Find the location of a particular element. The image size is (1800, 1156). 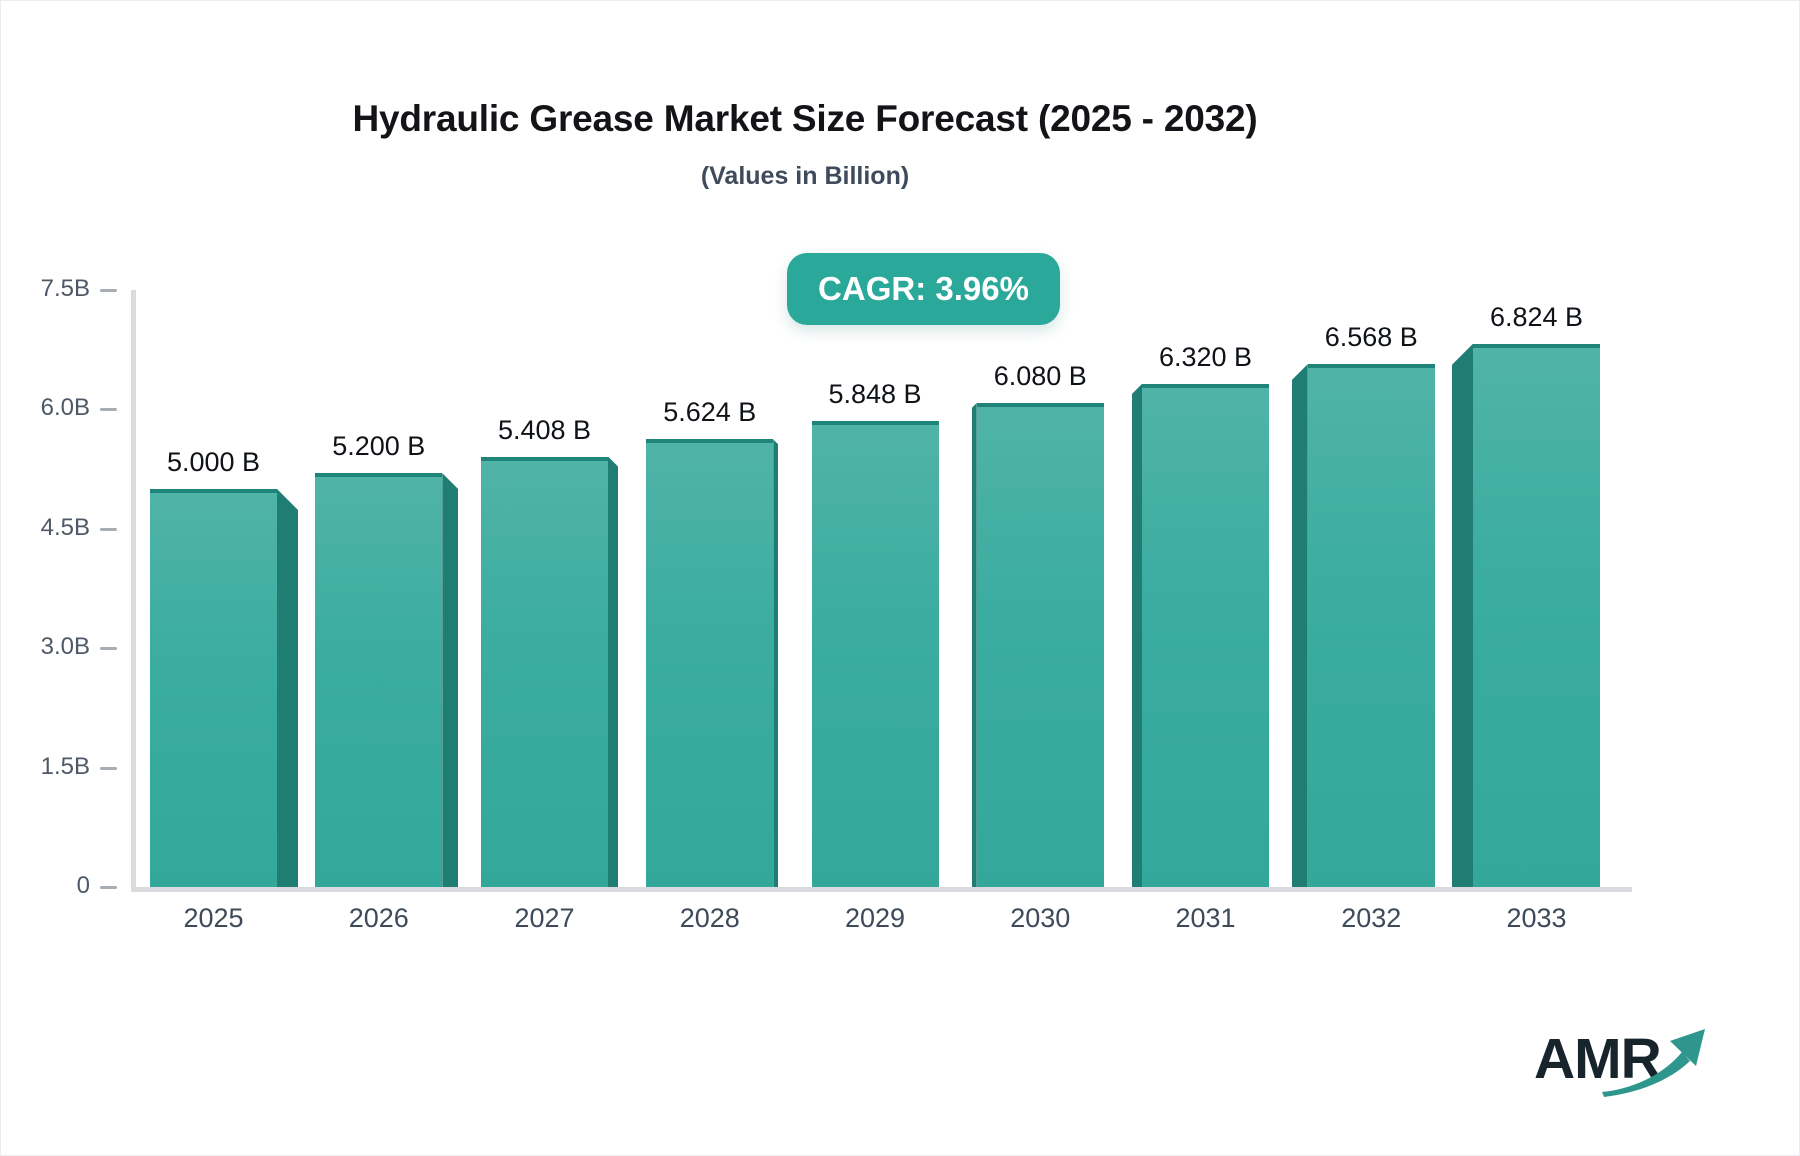

bar-value-label: 5.624 B is located at coordinates (710, 412).